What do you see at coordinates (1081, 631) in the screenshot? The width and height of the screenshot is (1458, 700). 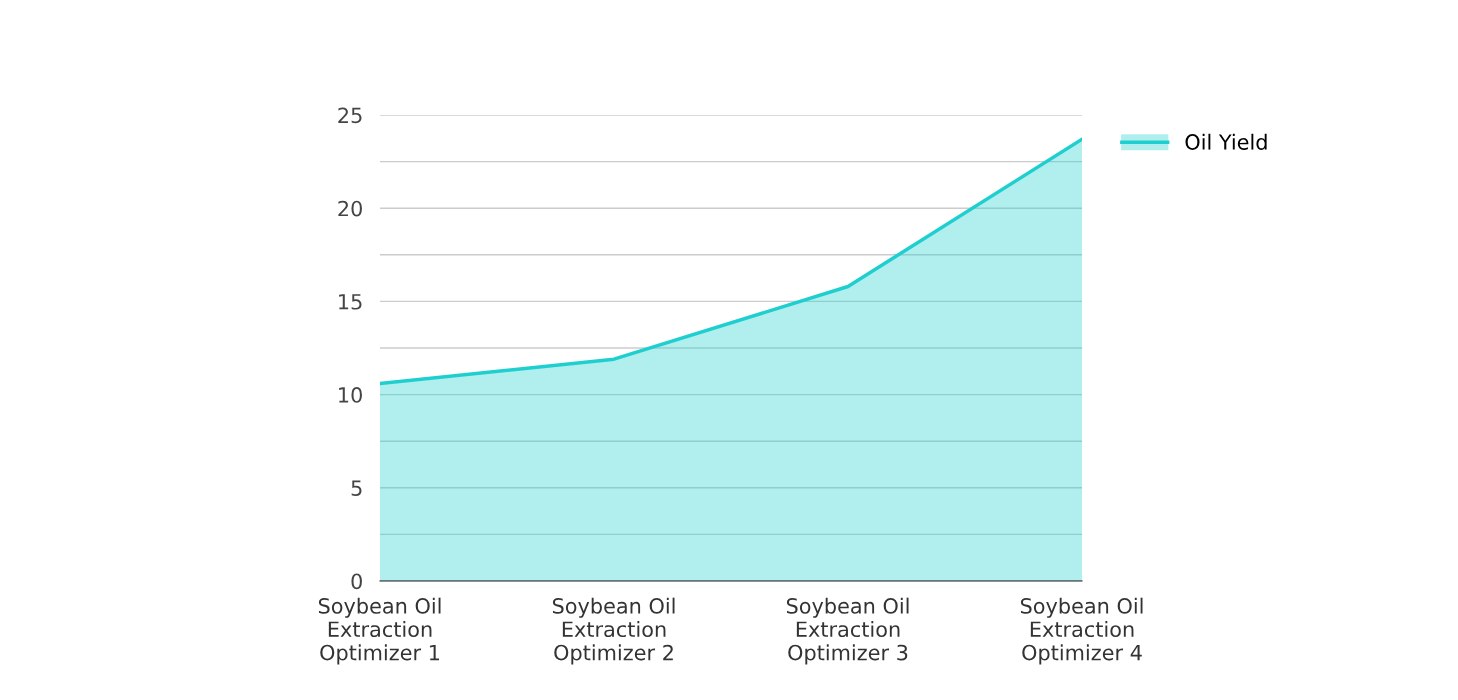 I see `x-tick-label: Soybean Oil Extraction Optimizer 4` at bounding box center [1081, 631].